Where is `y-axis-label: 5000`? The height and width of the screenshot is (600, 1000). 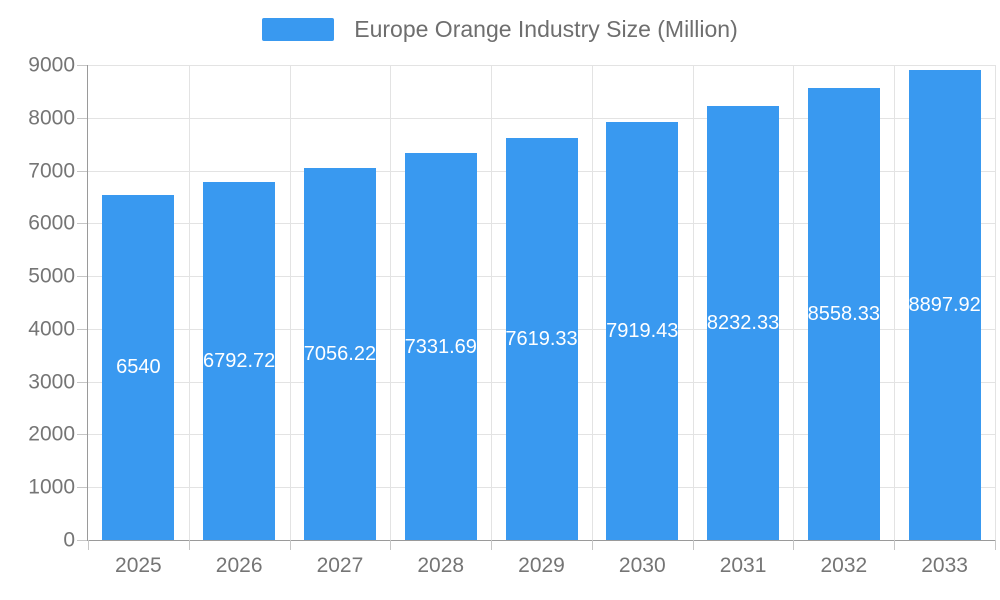 y-axis-label: 5000 is located at coordinates (51, 276).